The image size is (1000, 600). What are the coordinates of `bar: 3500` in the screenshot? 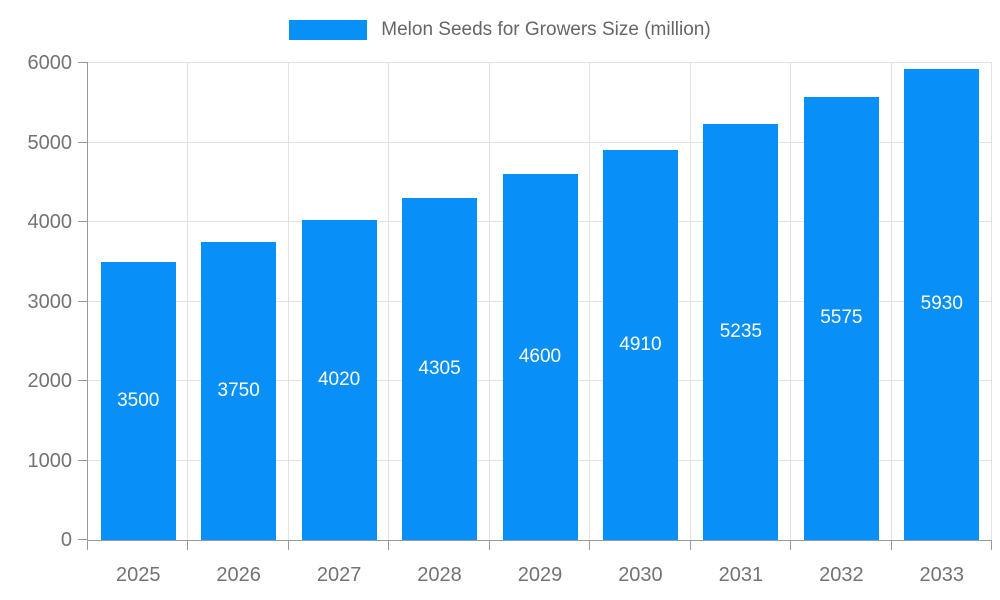 It's located at (138, 400).